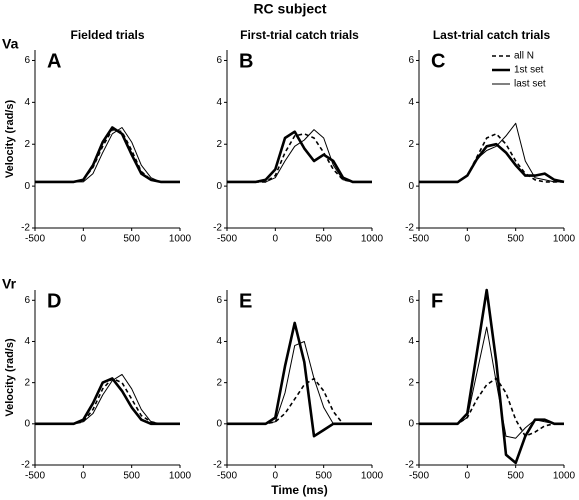 This screenshot has width=579, height=500. What do you see at coordinates (299, 490) in the screenshot?
I see `x-axis-label: Time (ms)` at bounding box center [299, 490].